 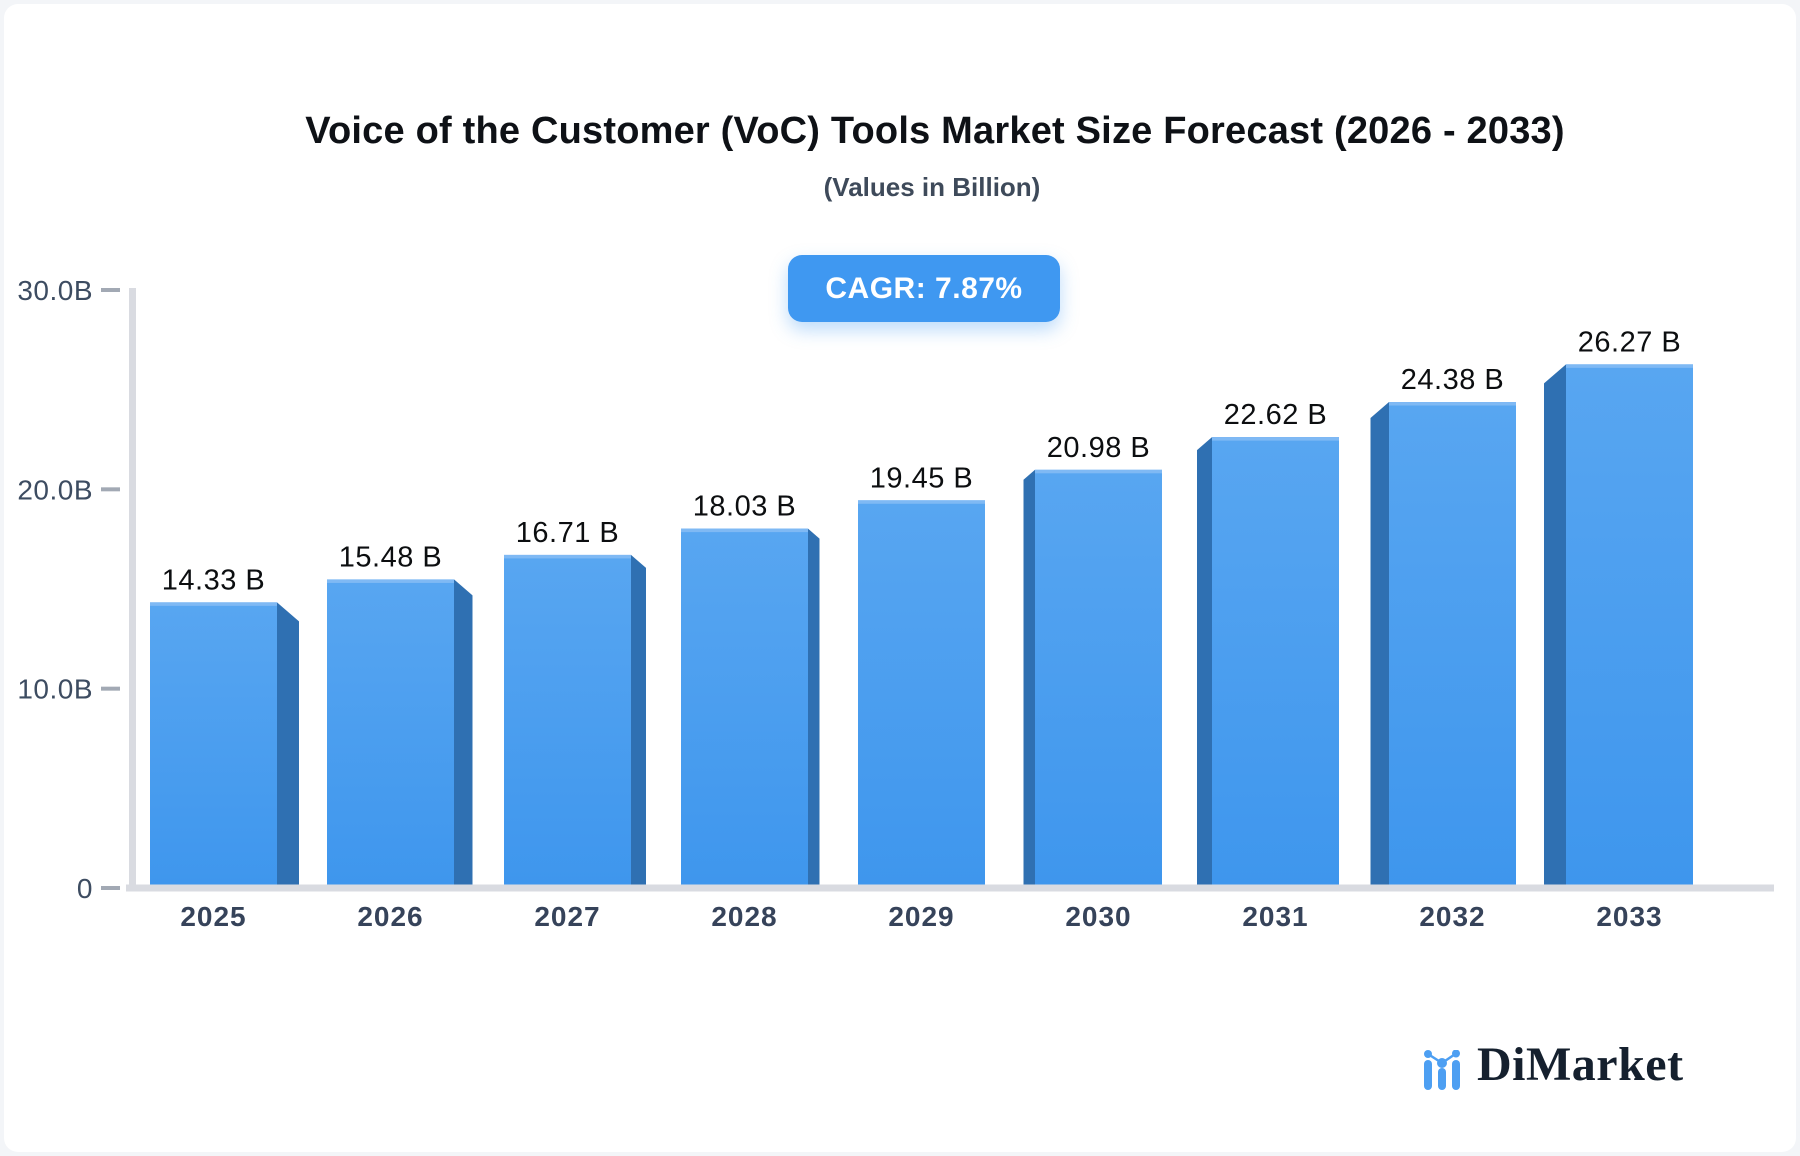 I want to click on cagr-badge: CAGR: 7.87%, so click(x=924, y=288).